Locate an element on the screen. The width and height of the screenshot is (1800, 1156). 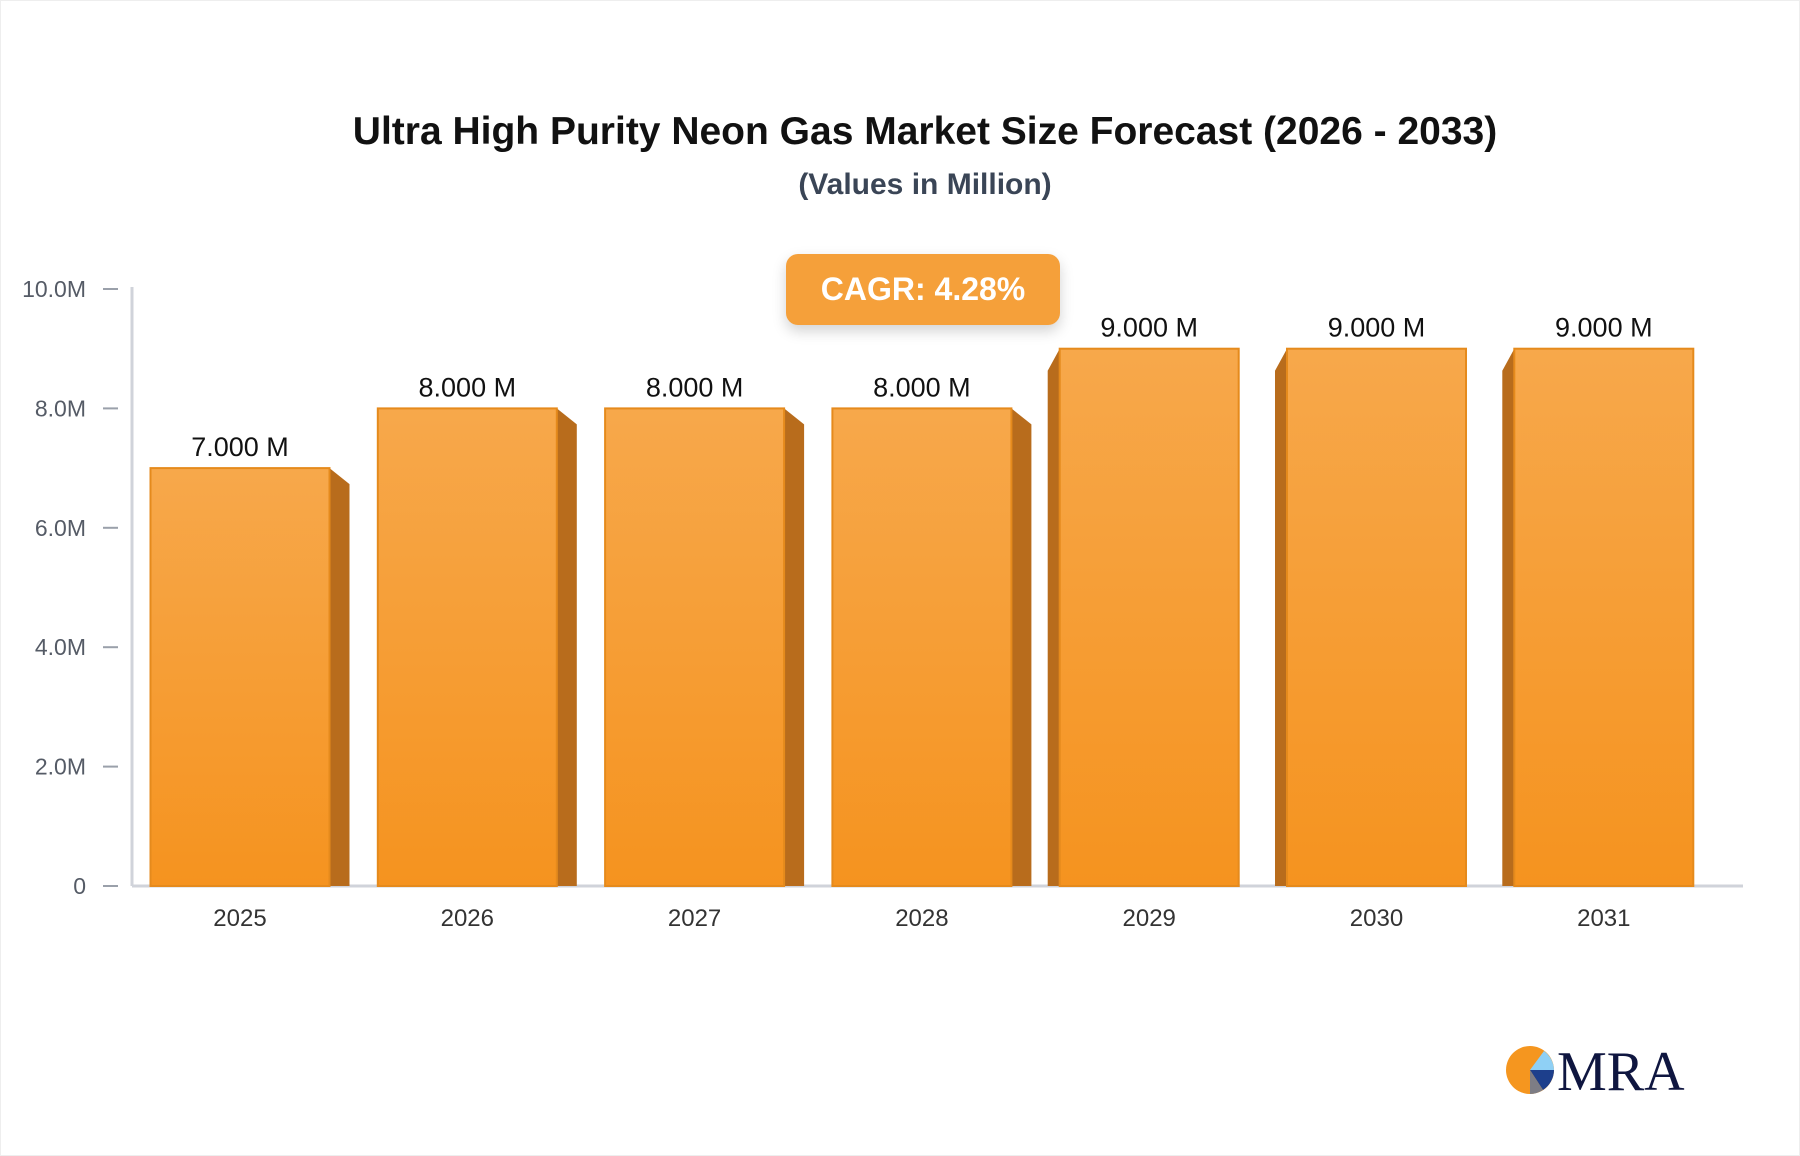
logo-text: MRA is located at coordinates (1621, 1070).